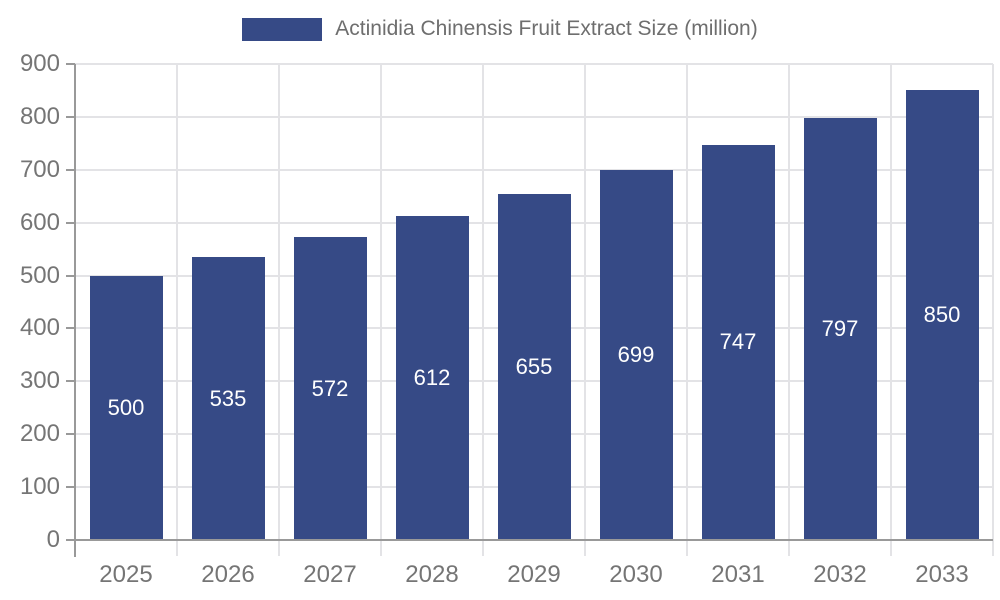 The width and height of the screenshot is (1000, 600). I want to click on x-tick-label: 2029, so click(534, 574).